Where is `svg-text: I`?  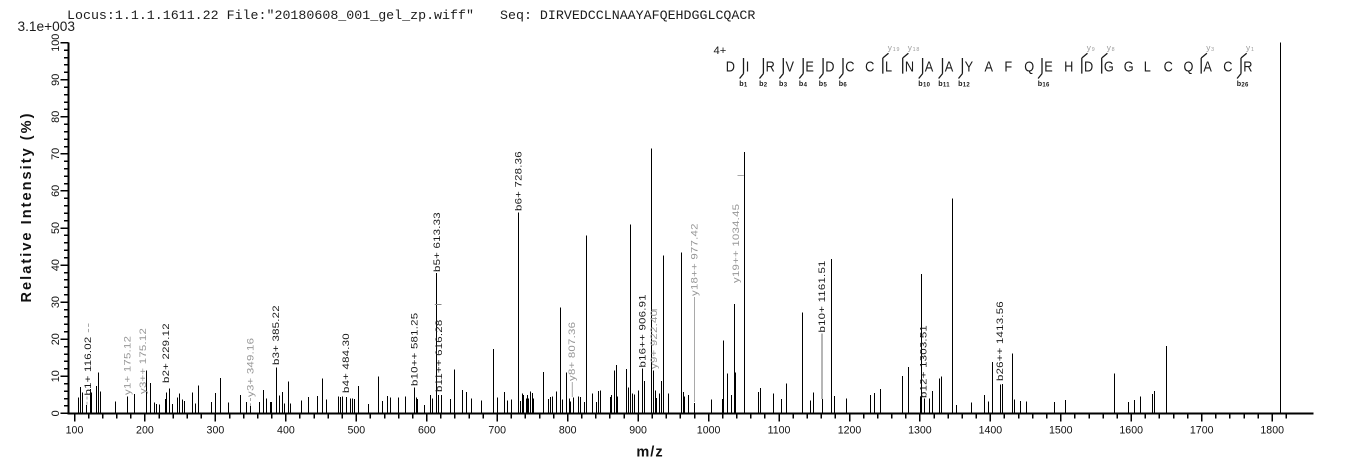 svg-text: I is located at coordinates (748, 67).